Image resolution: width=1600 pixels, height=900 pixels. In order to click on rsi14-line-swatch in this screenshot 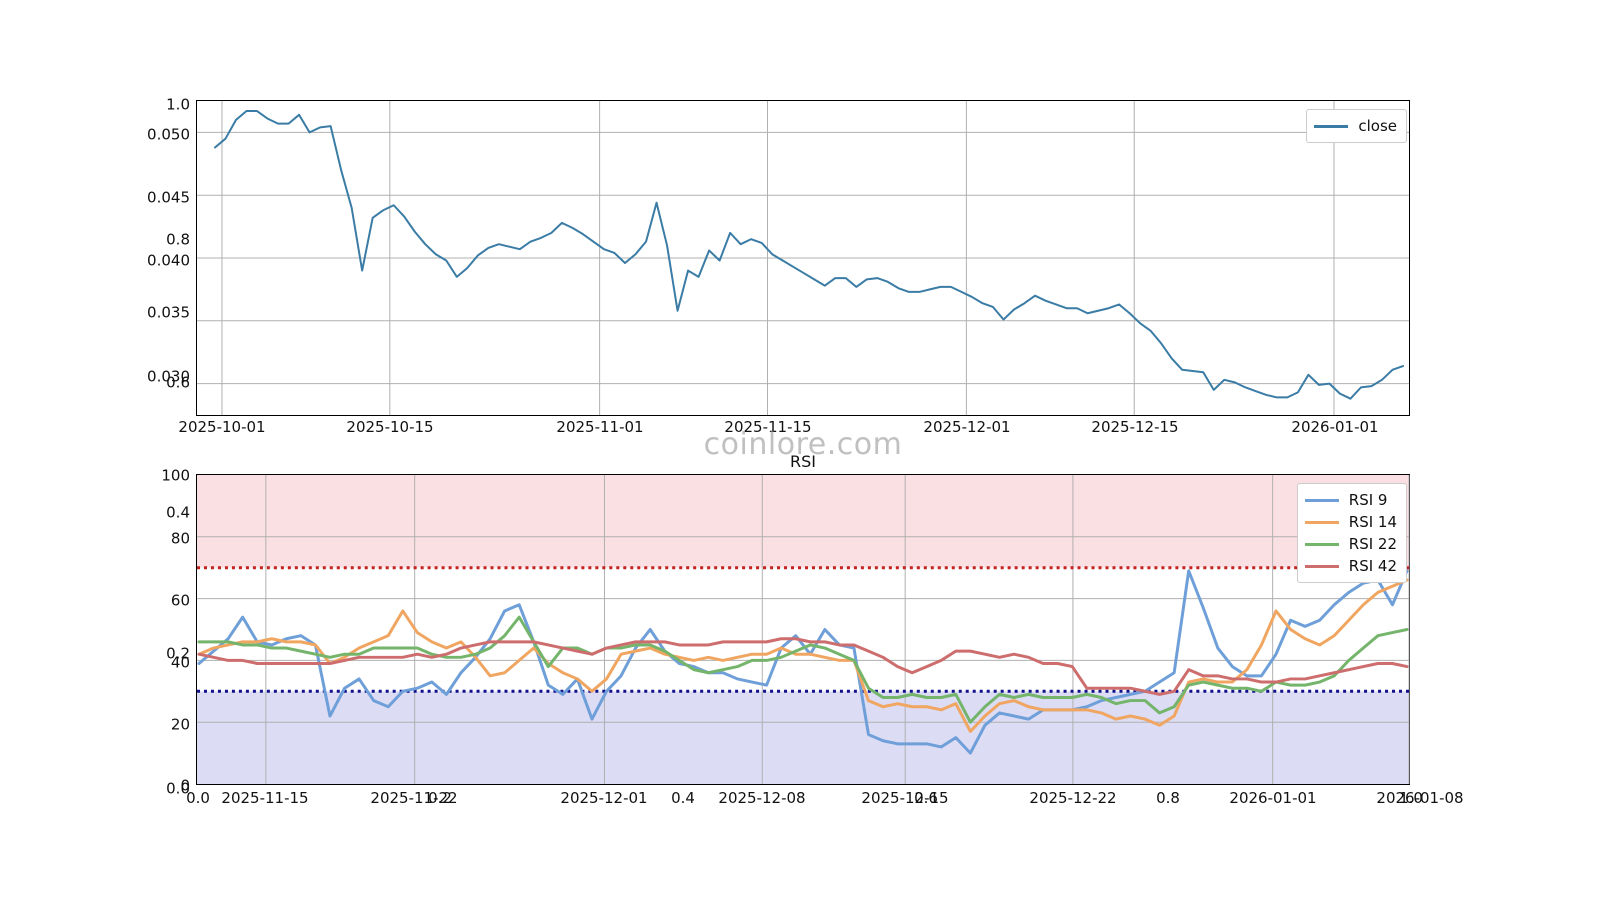, I will do `click(1321, 522)`.